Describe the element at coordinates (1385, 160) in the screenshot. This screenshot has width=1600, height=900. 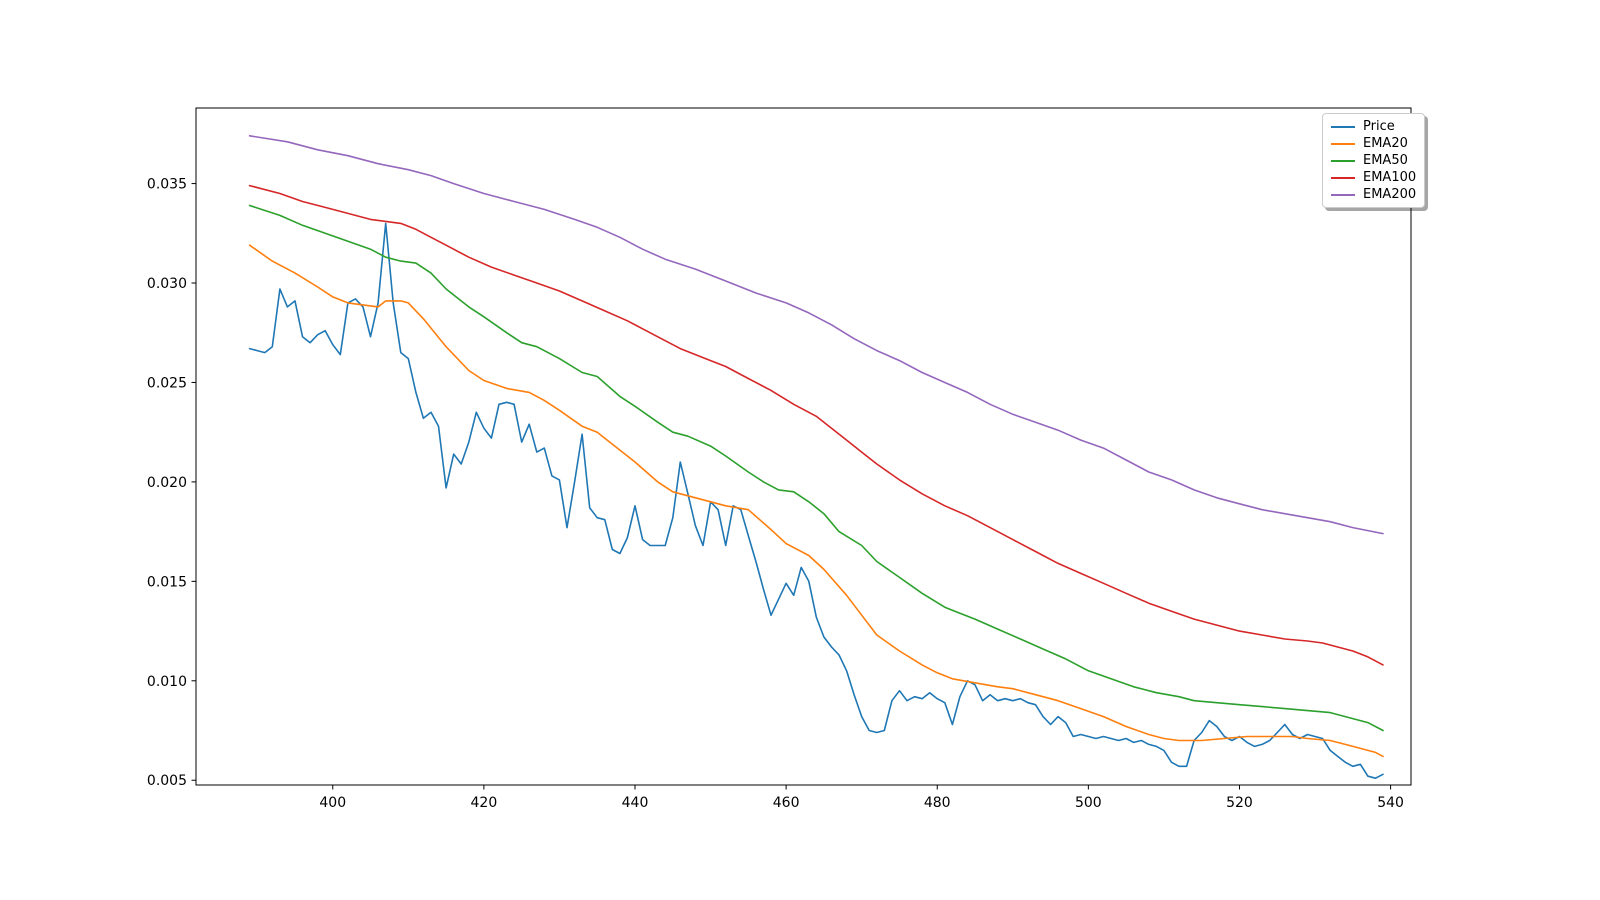
I see `legend-label: EMA50` at that location.